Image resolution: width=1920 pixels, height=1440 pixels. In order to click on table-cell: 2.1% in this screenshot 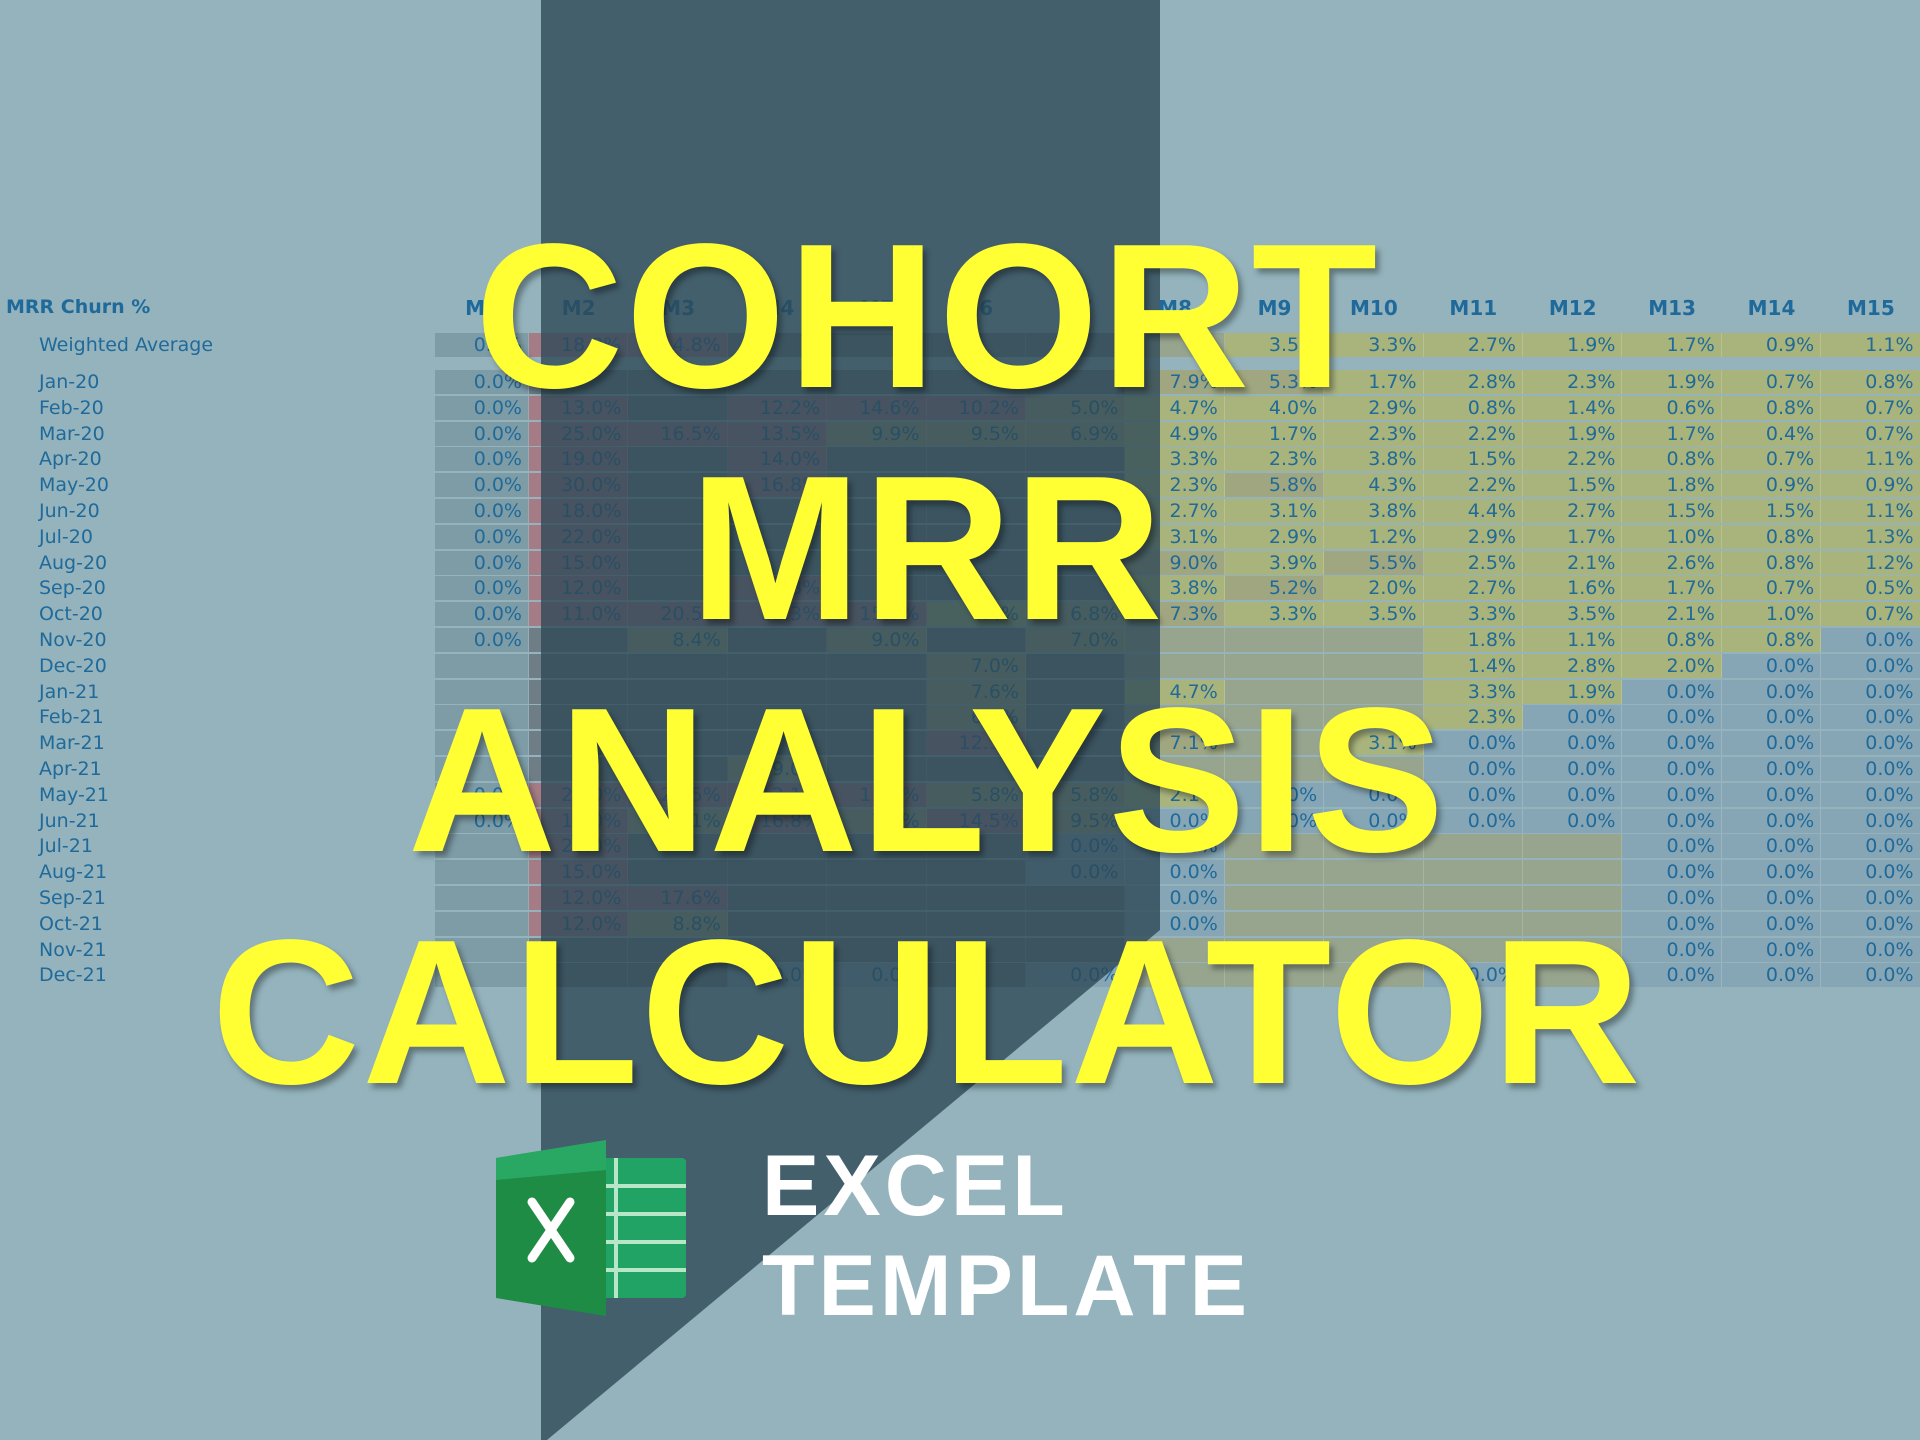, I will do `click(1672, 614)`.